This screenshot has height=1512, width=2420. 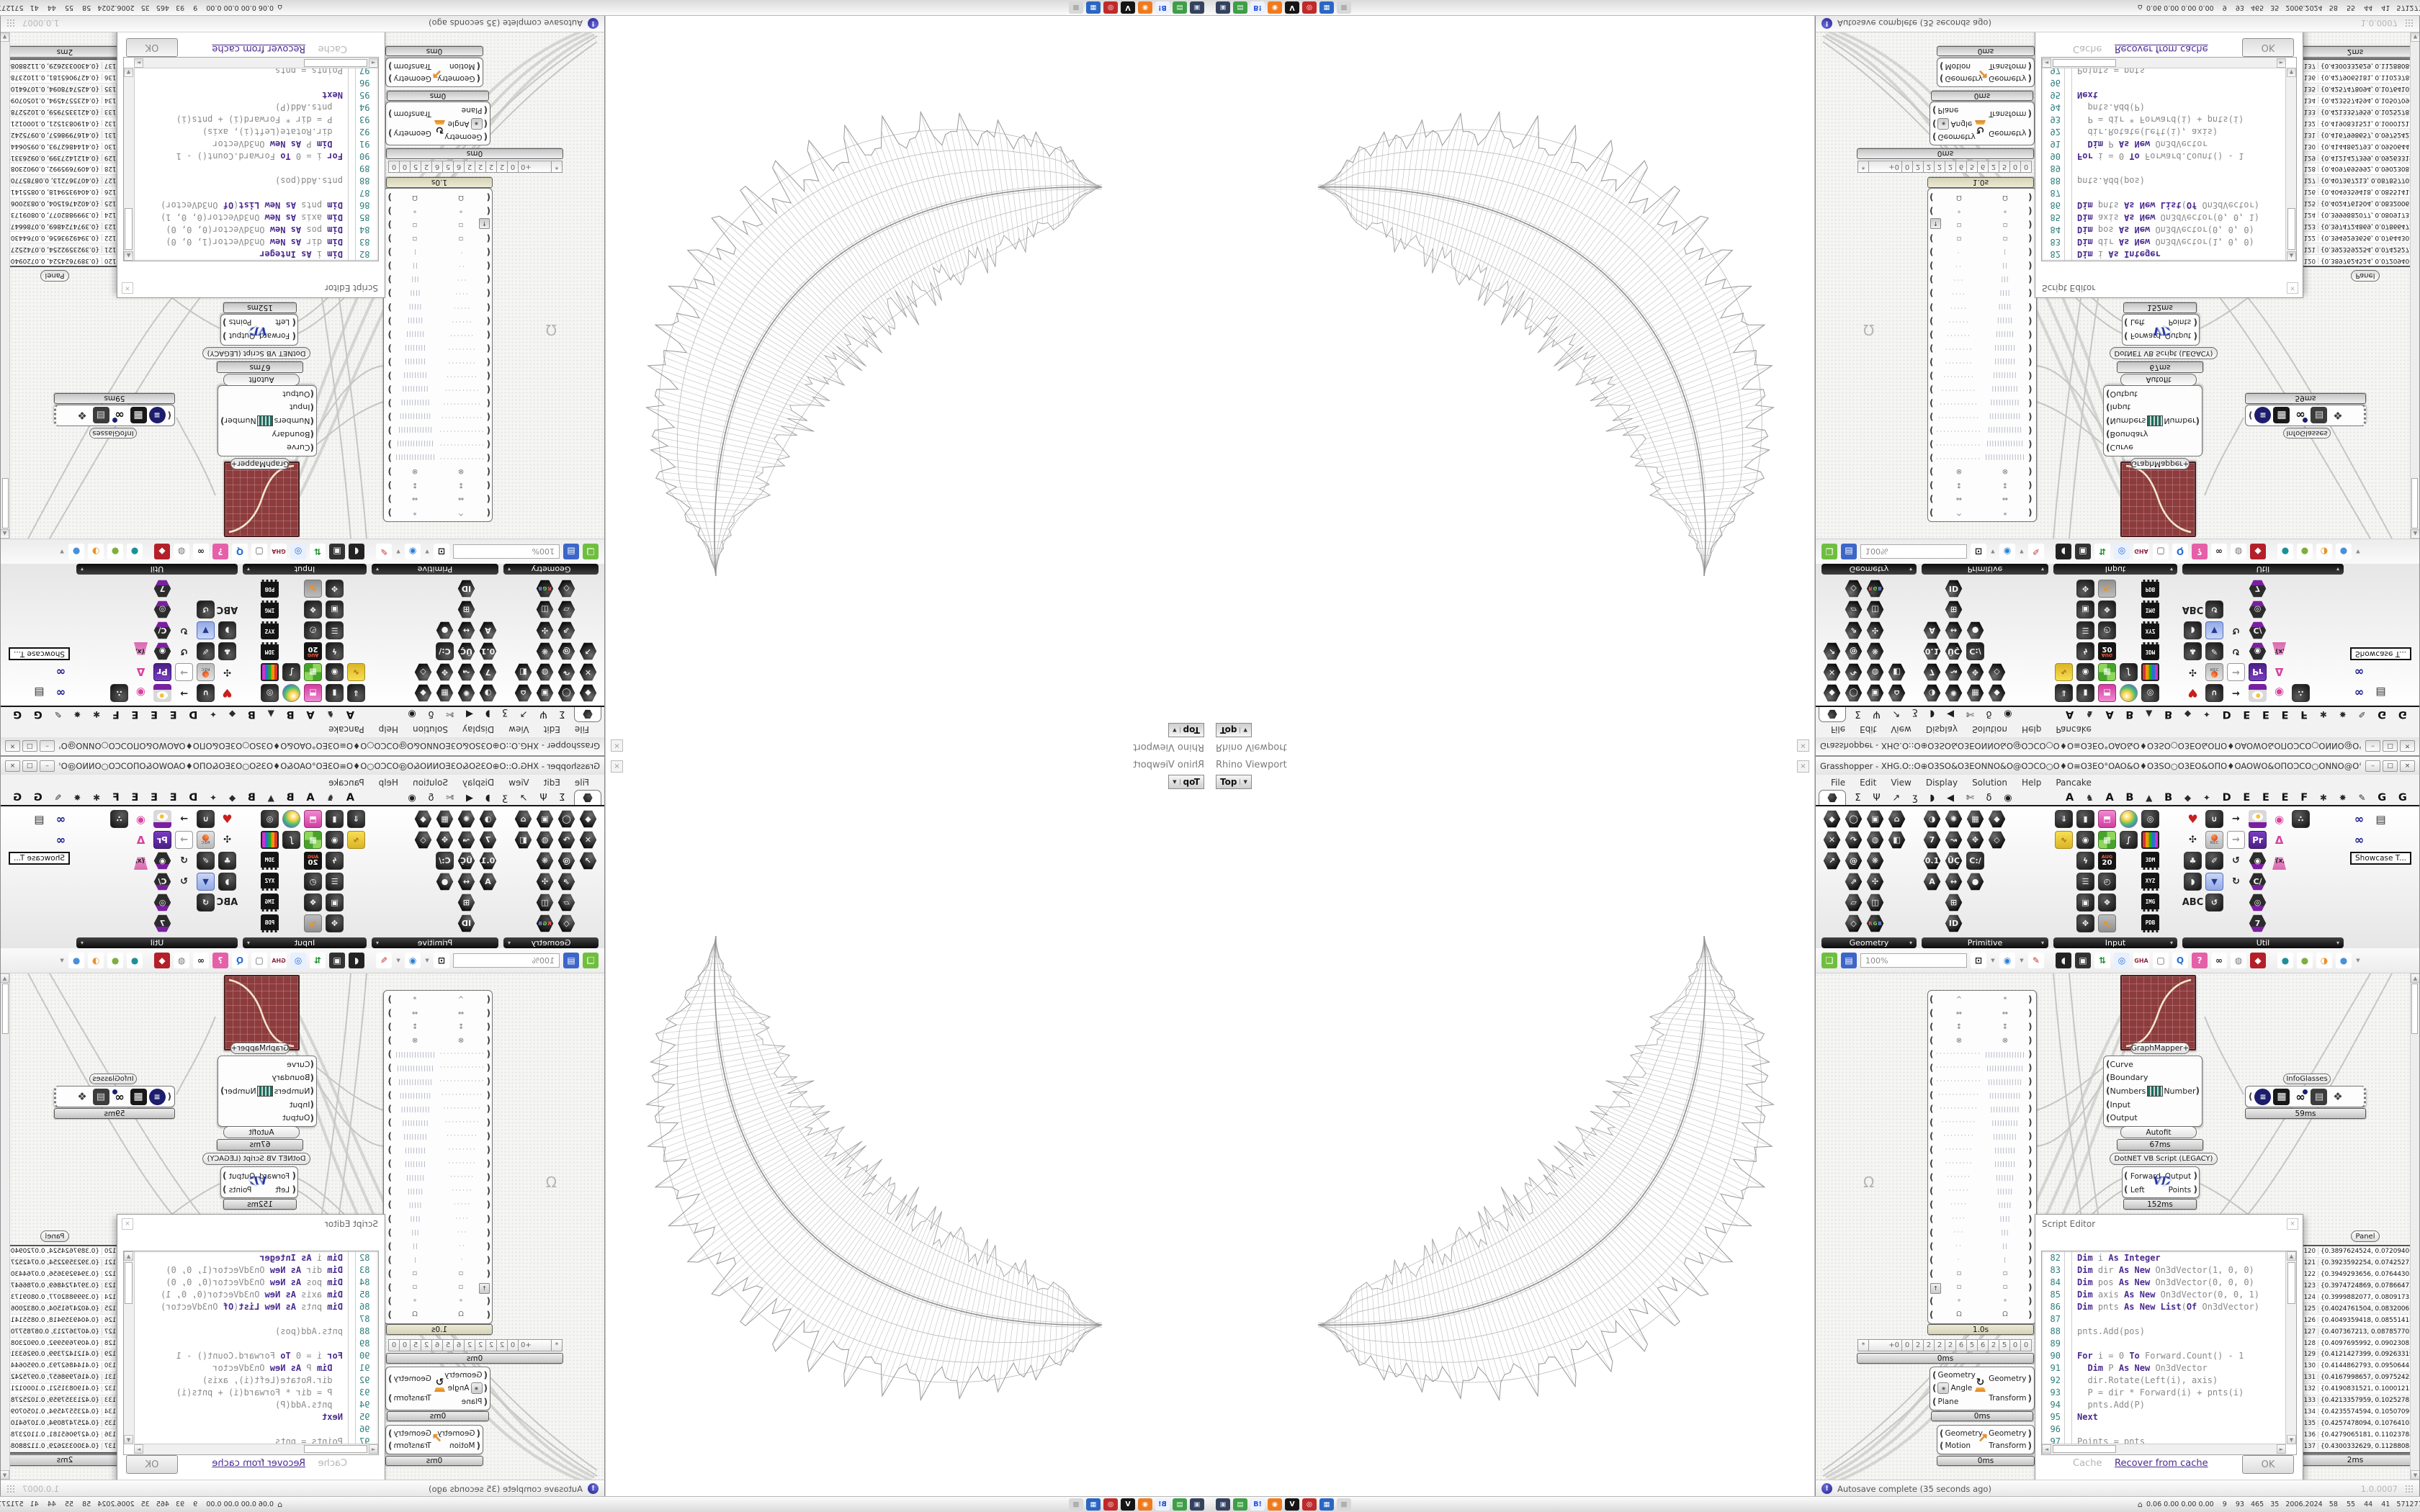 What do you see at coordinates (82, 415) in the screenshot?
I see `infoglasses-icon-5: ❖` at bounding box center [82, 415].